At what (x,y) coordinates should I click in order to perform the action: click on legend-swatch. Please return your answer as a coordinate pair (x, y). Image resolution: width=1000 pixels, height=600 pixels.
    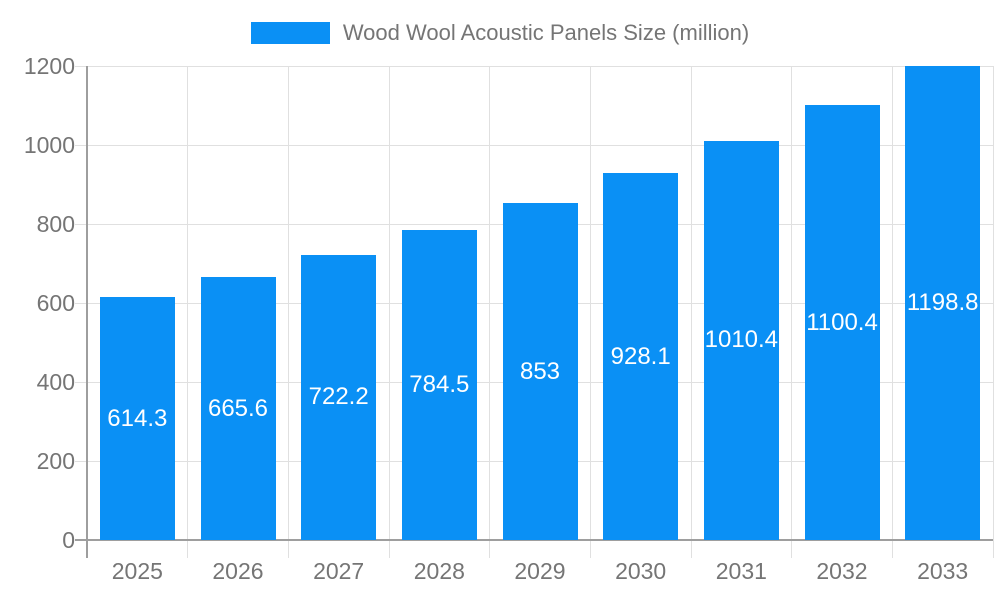
    Looking at the image, I should click on (290, 33).